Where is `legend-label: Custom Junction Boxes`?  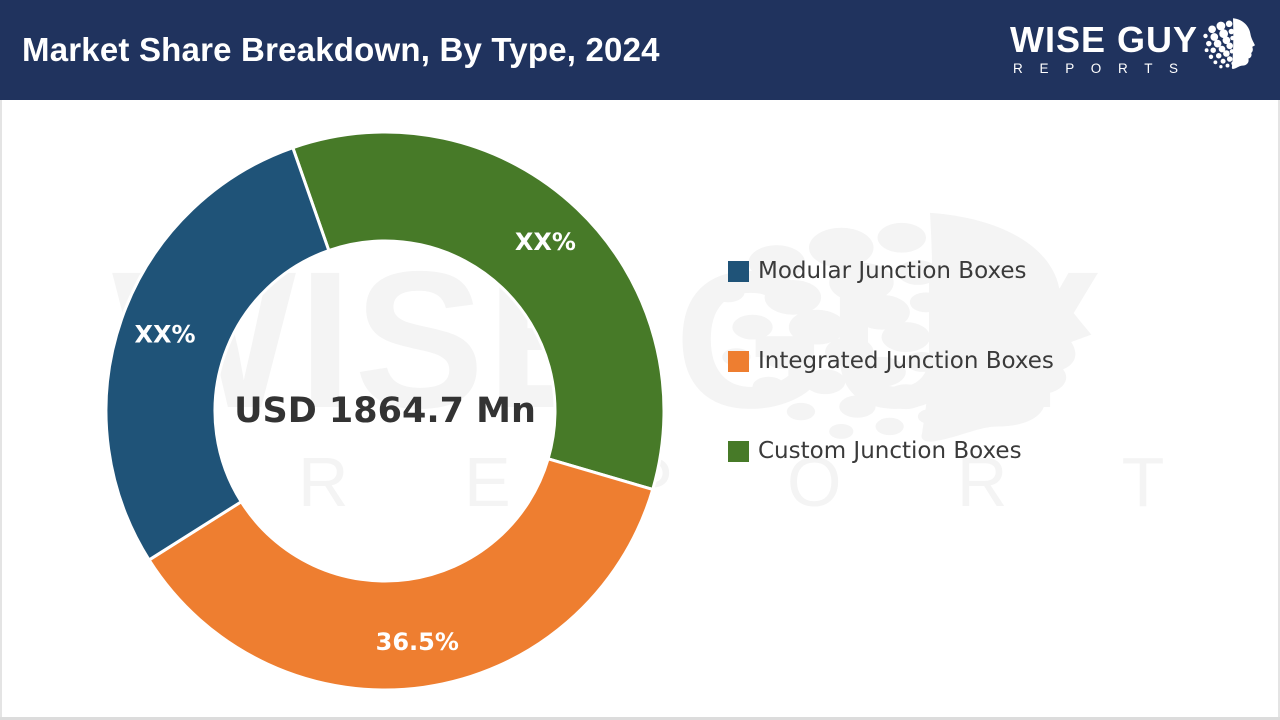
legend-label: Custom Junction Boxes is located at coordinates (890, 451).